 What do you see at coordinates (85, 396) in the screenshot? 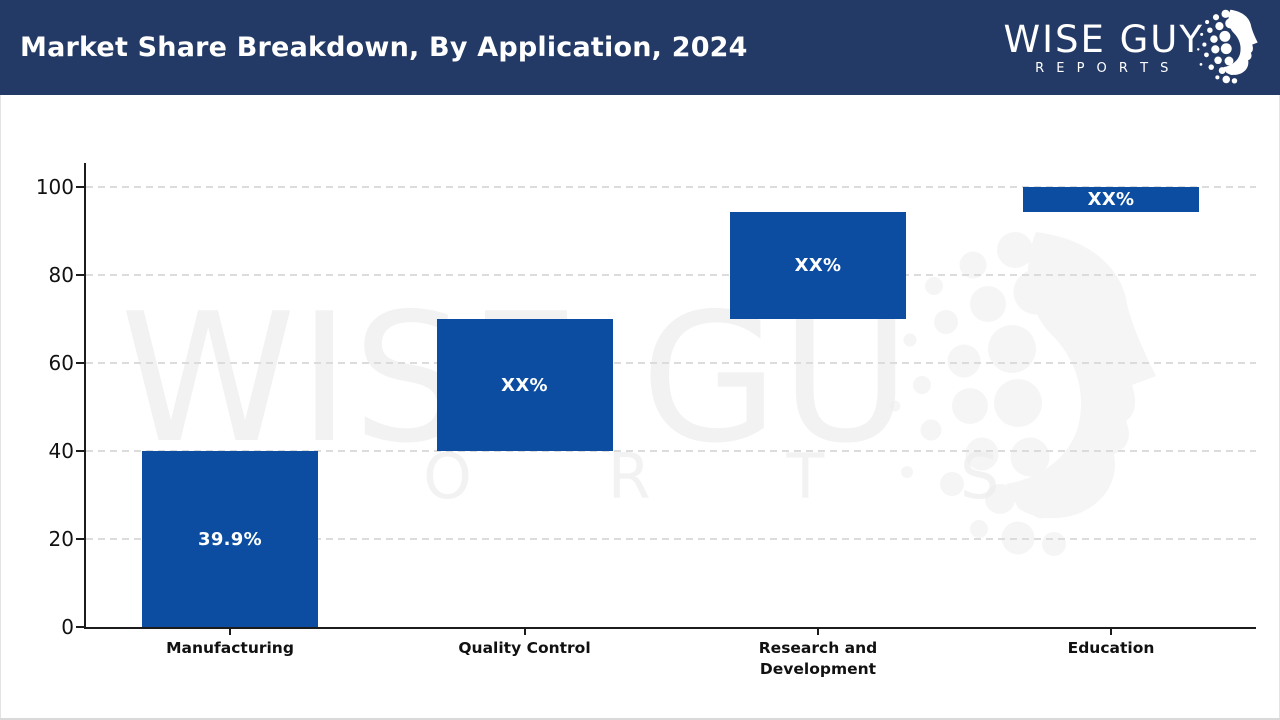
I see `y-axis-line` at bounding box center [85, 396].